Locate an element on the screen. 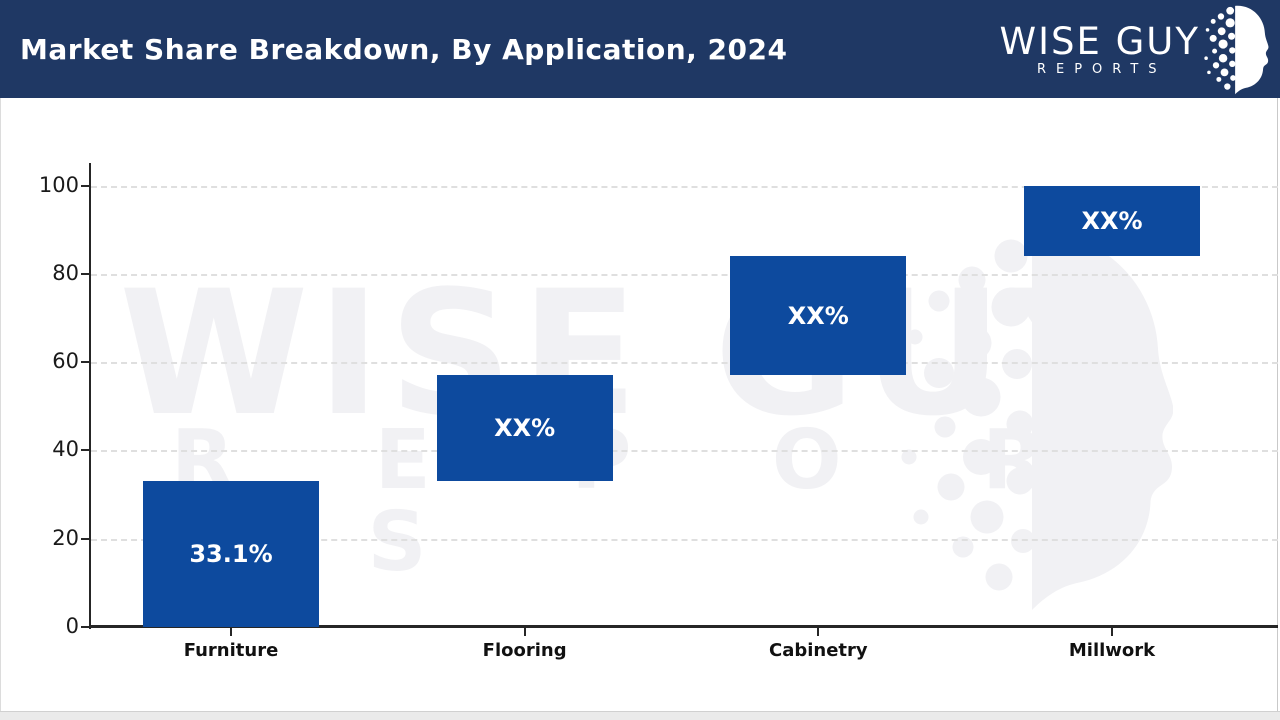 The width and height of the screenshot is (1280, 720). y-axis-line is located at coordinates (90, 396).